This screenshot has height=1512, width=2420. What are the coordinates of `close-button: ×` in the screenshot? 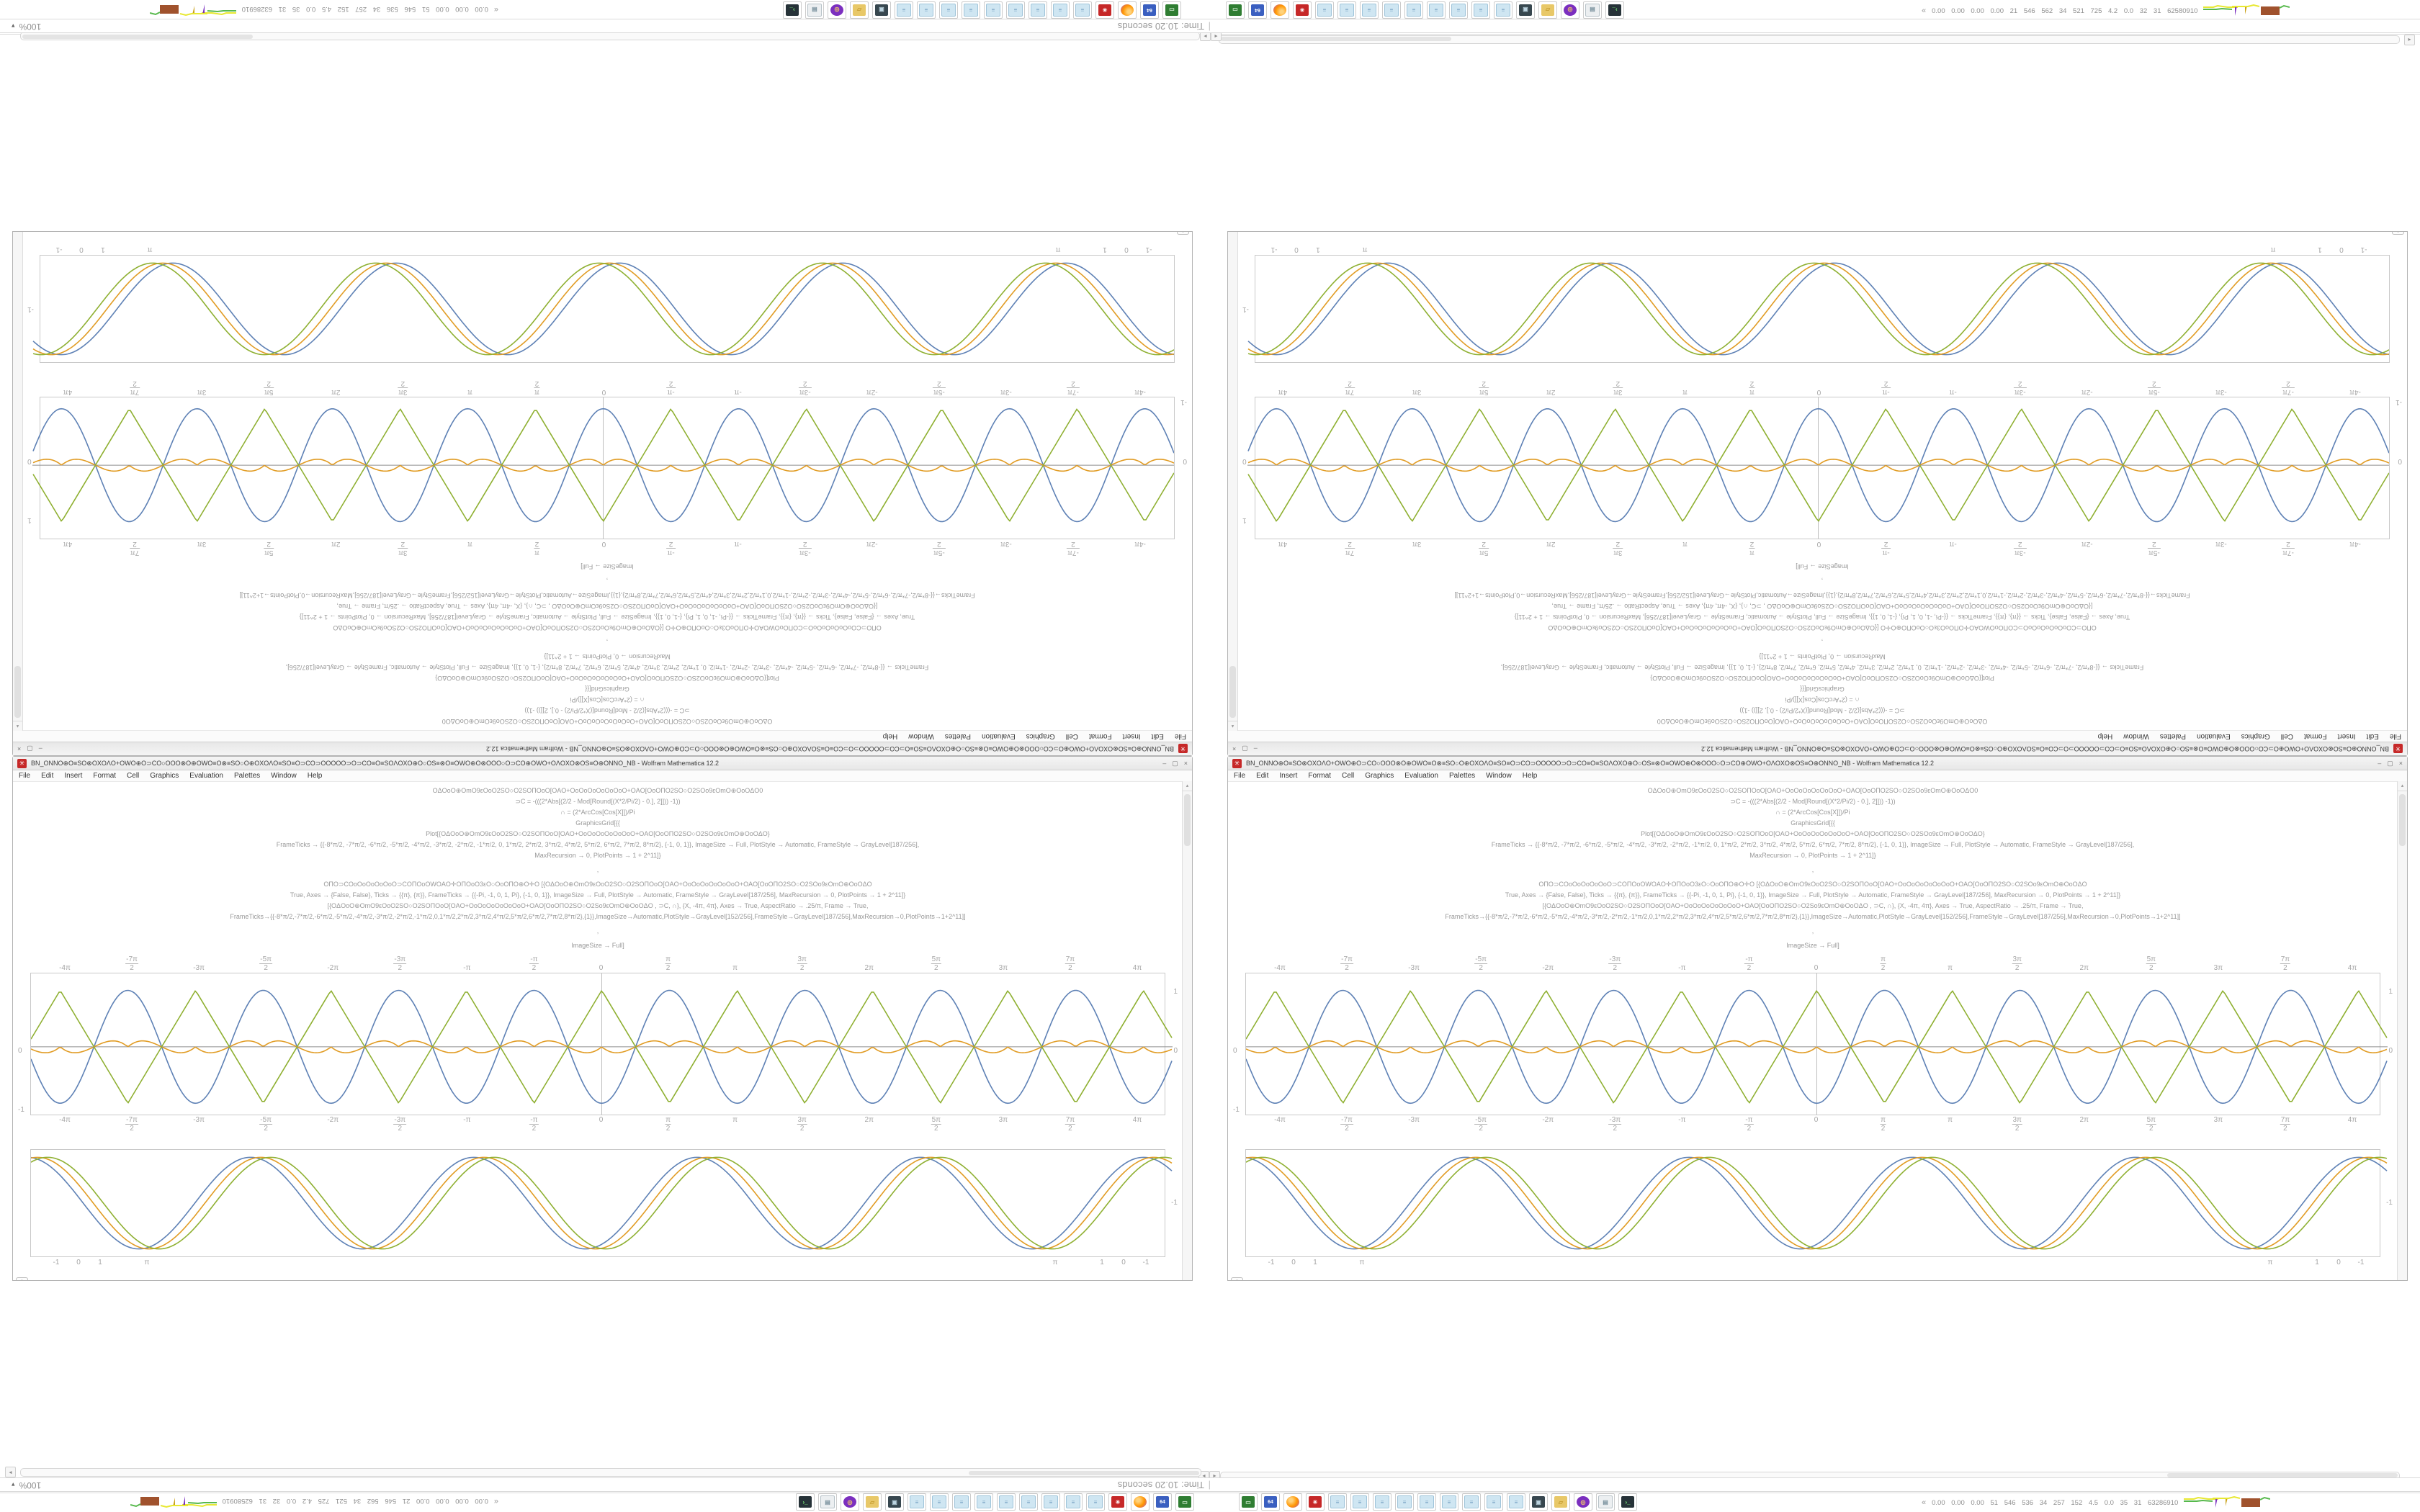 It's located at (2400, 763).